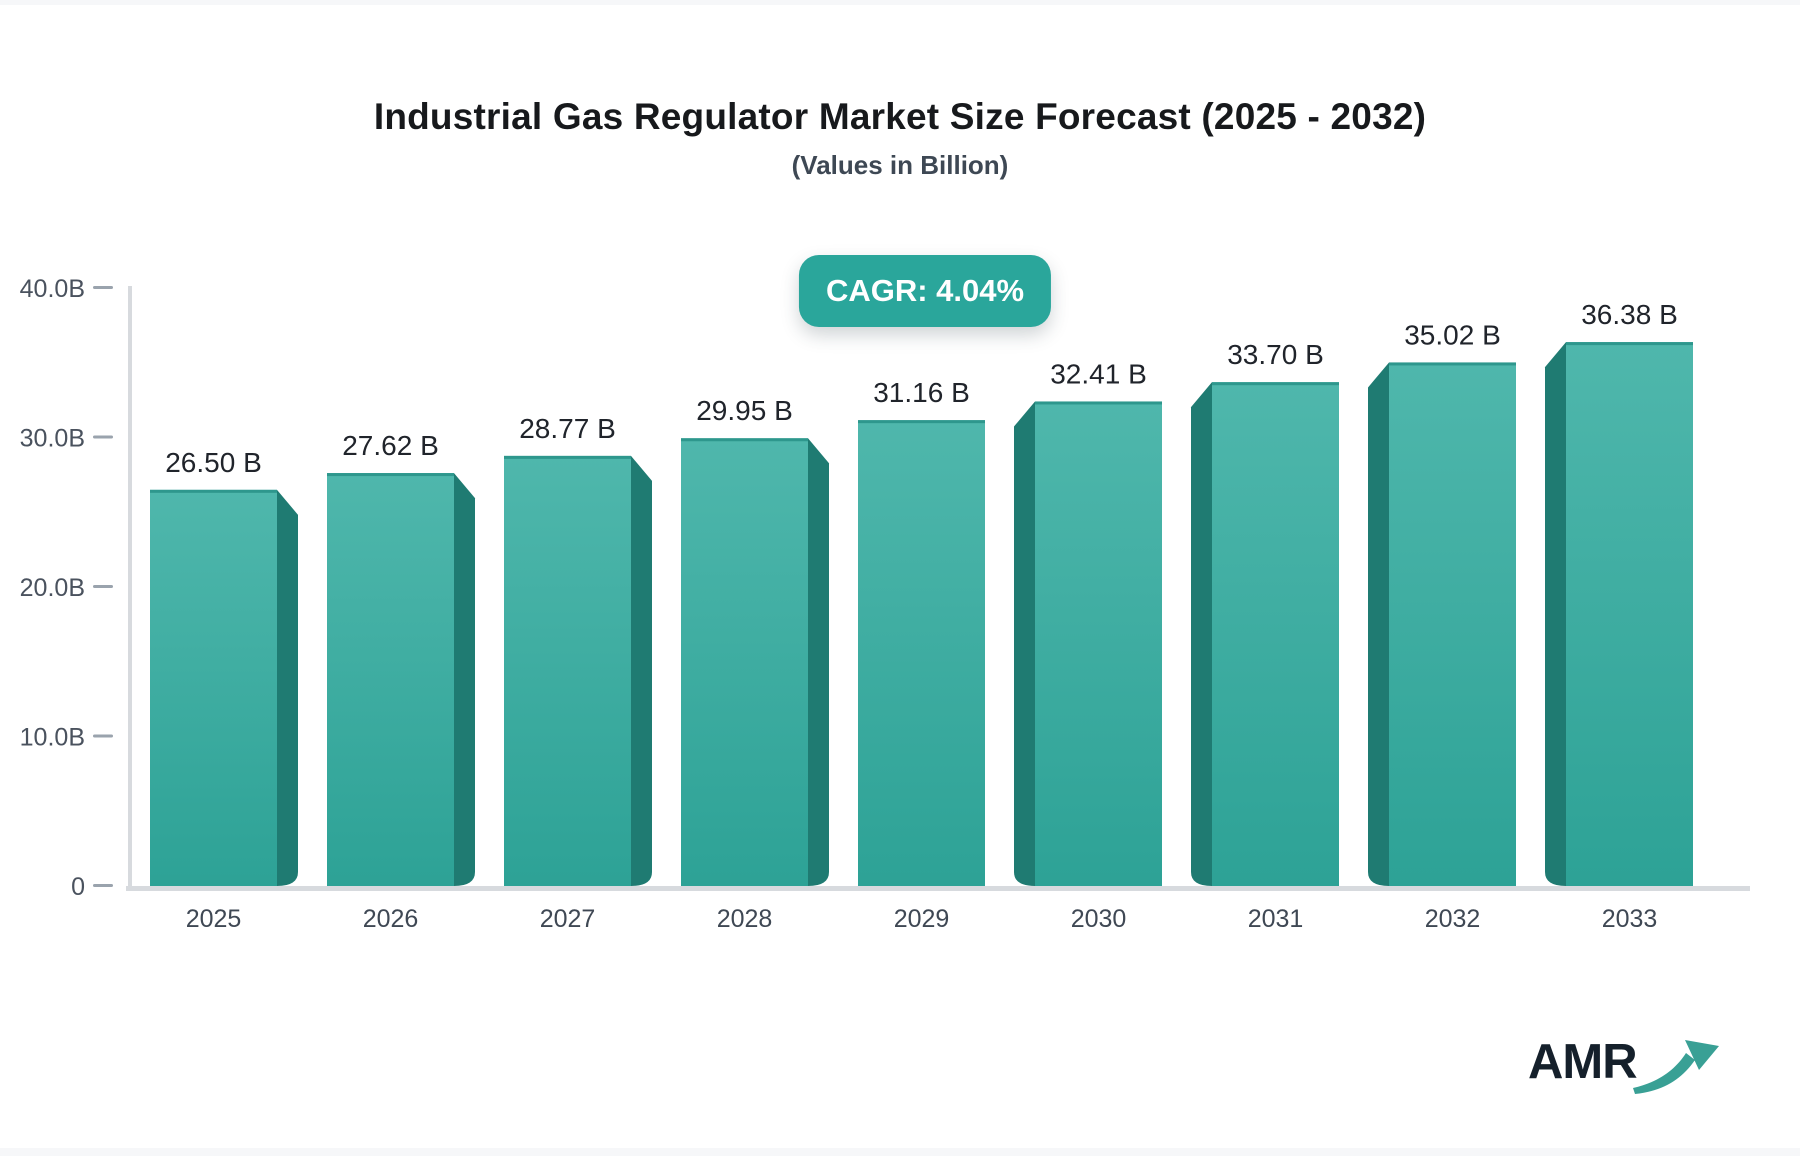  I want to click on y-axis-label: 20.0B, so click(52, 588).